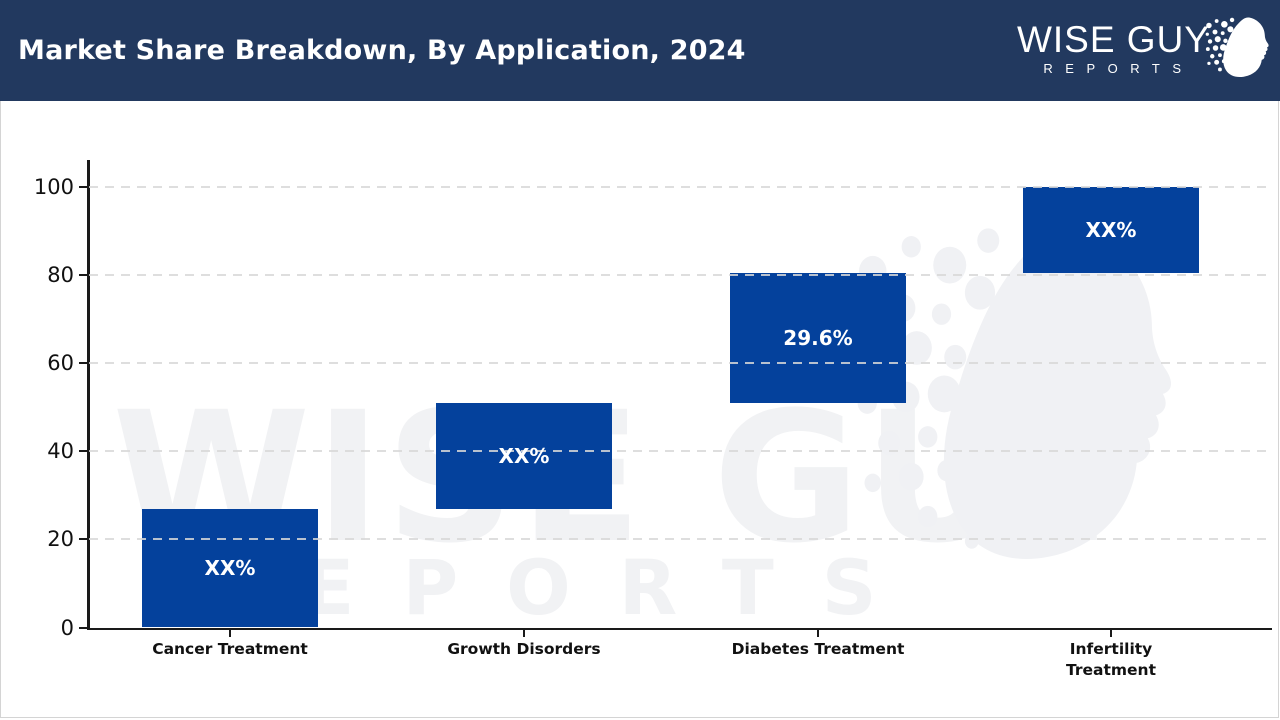 The width and height of the screenshot is (1280, 720). What do you see at coordinates (524, 649) in the screenshot?
I see `x-tick-label: Growth Disorders` at bounding box center [524, 649].